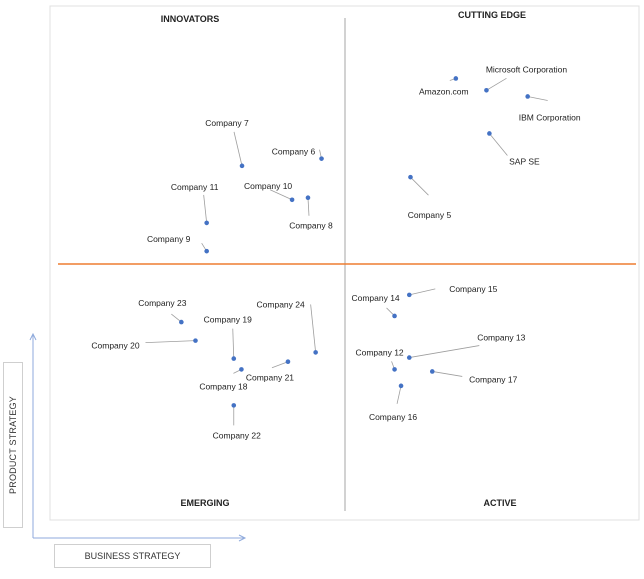 The image size is (644, 579). Describe the element at coordinates (444, 91) in the screenshot. I see `data-point-label: Amazon.com` at that location.